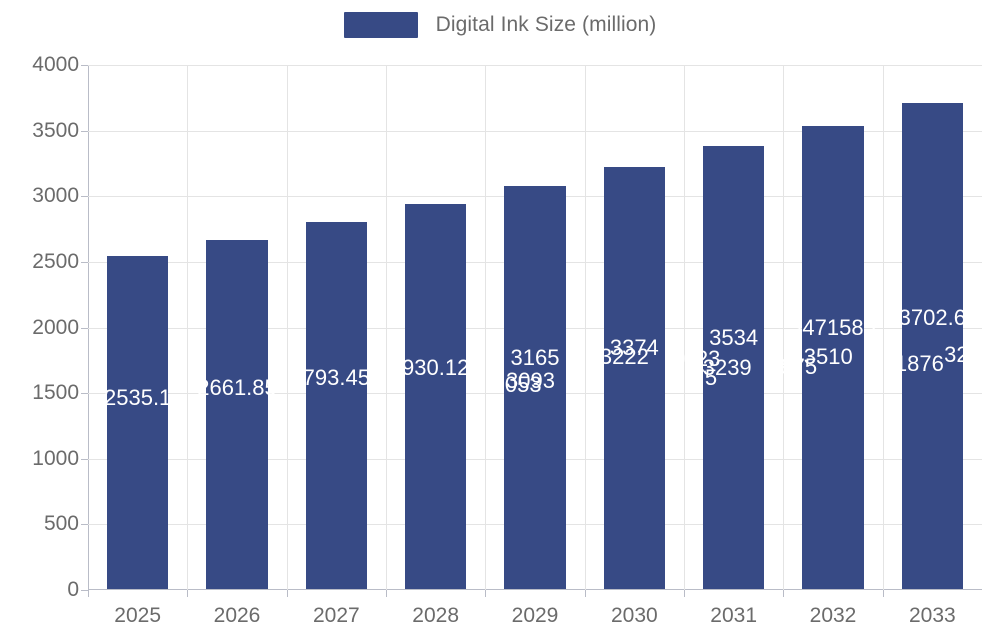 Image resolution: width=1000 pixels, height=628 pixels. What do you see at coordinates (932, 615) in the screenshot?
I see `x-tick-label-2033: 2033` at bounding box center [932, 615].